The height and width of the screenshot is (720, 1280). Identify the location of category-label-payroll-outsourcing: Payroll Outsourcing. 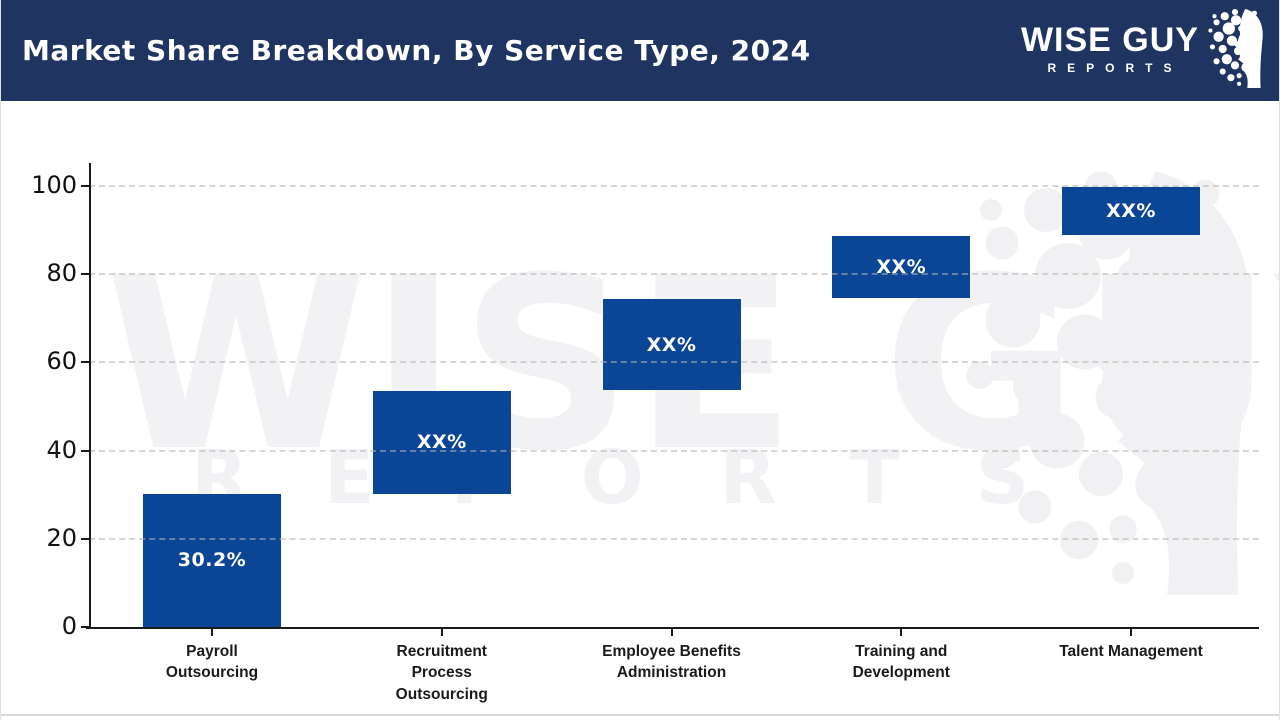
(212, 662).